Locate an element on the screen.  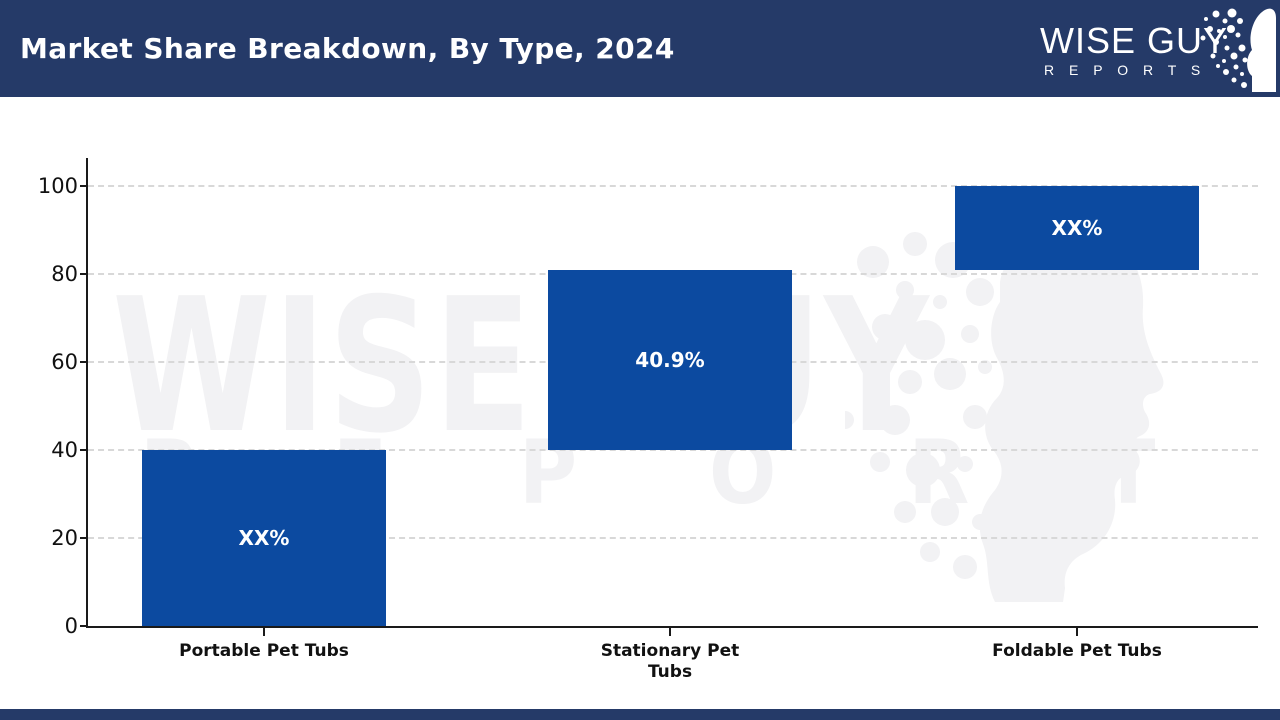
y-tick-label: 80 is located at coordinates (64, 274).